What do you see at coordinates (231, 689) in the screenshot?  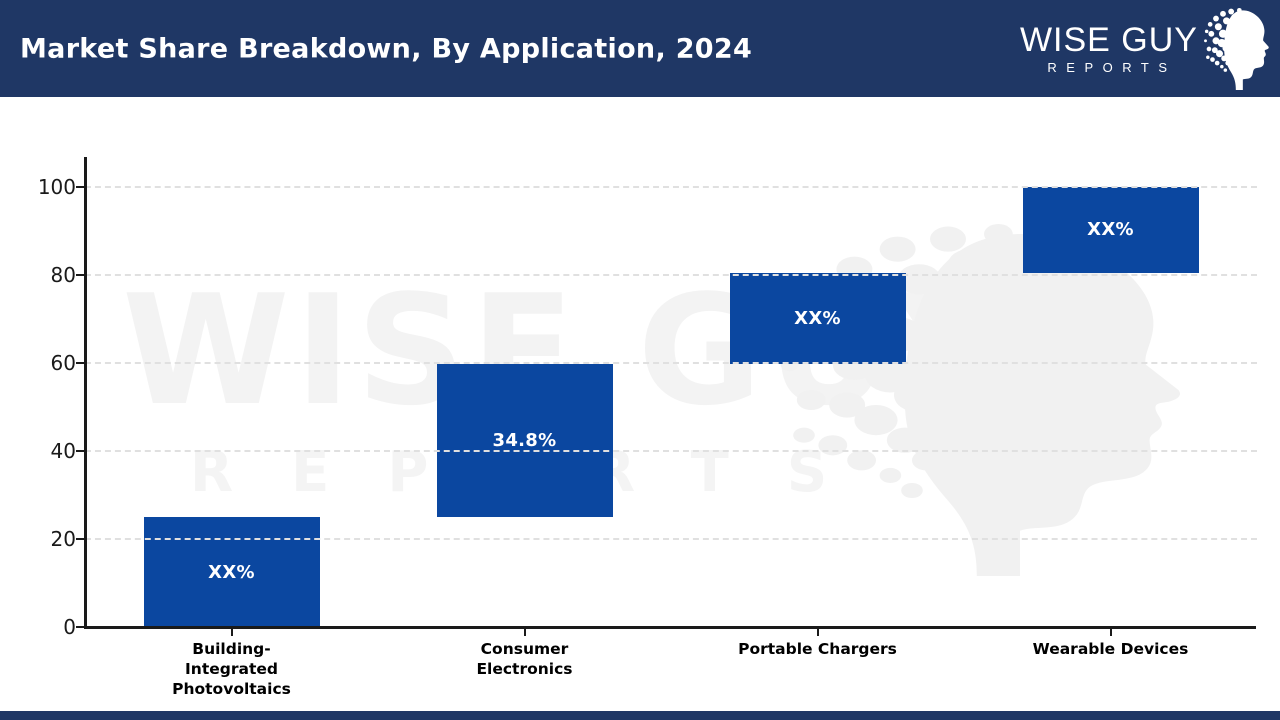 I see `x-axis-label-line: Photovoltaics` at bounding box center [231, 689].